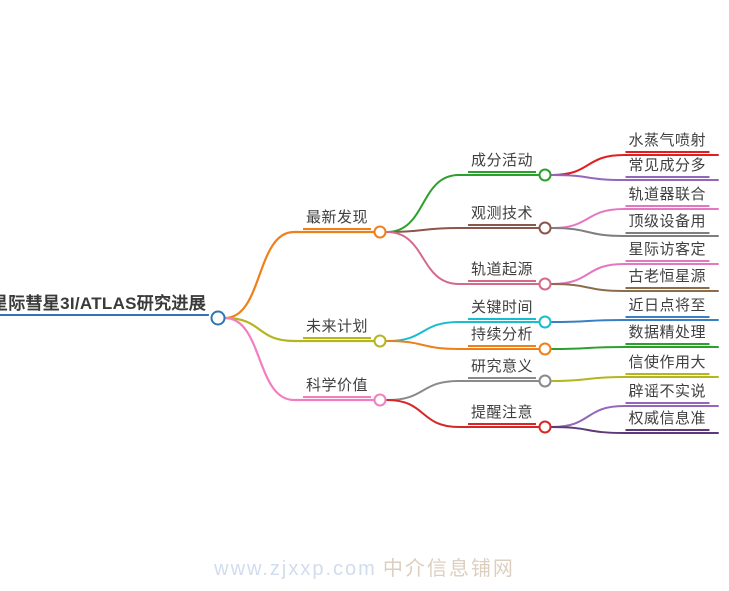 The height and width of the screenshot is (591, 729). I want to click on node-label: 顶级设备用, so click(667, 223).